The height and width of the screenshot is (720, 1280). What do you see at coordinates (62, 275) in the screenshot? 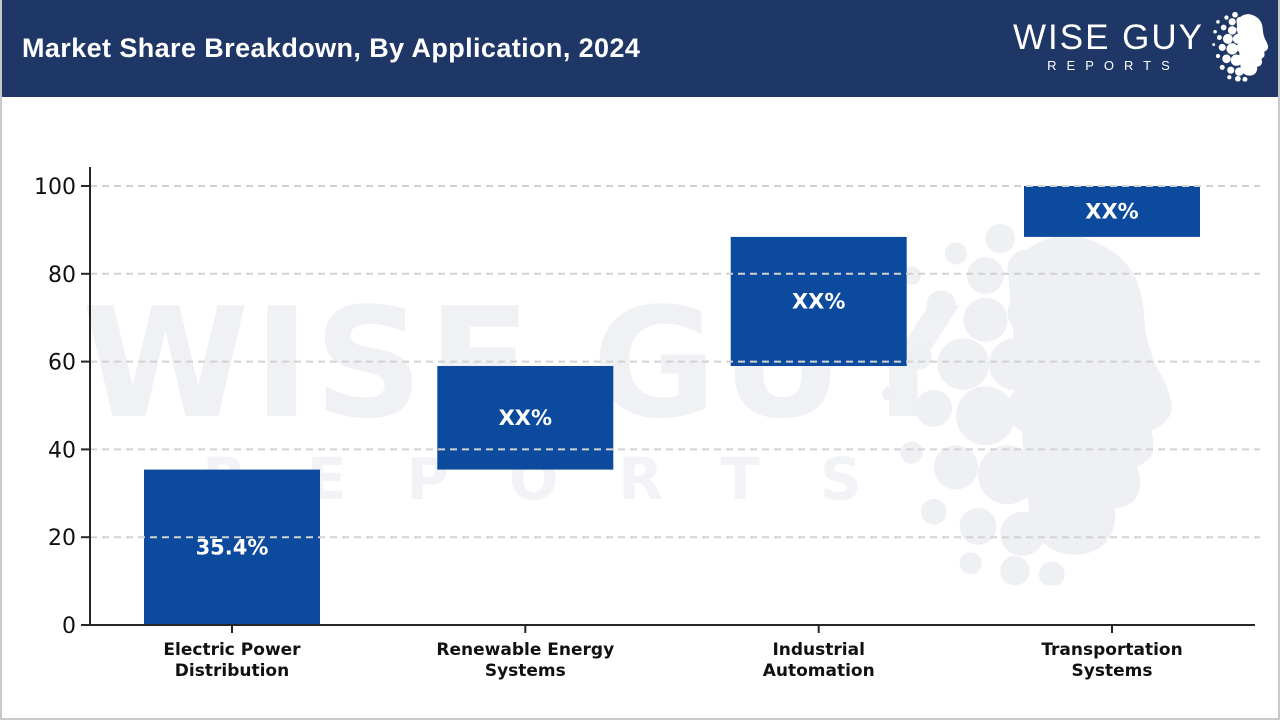
I see `y-tick-label-80: 80` at bounding box center [62, 275].